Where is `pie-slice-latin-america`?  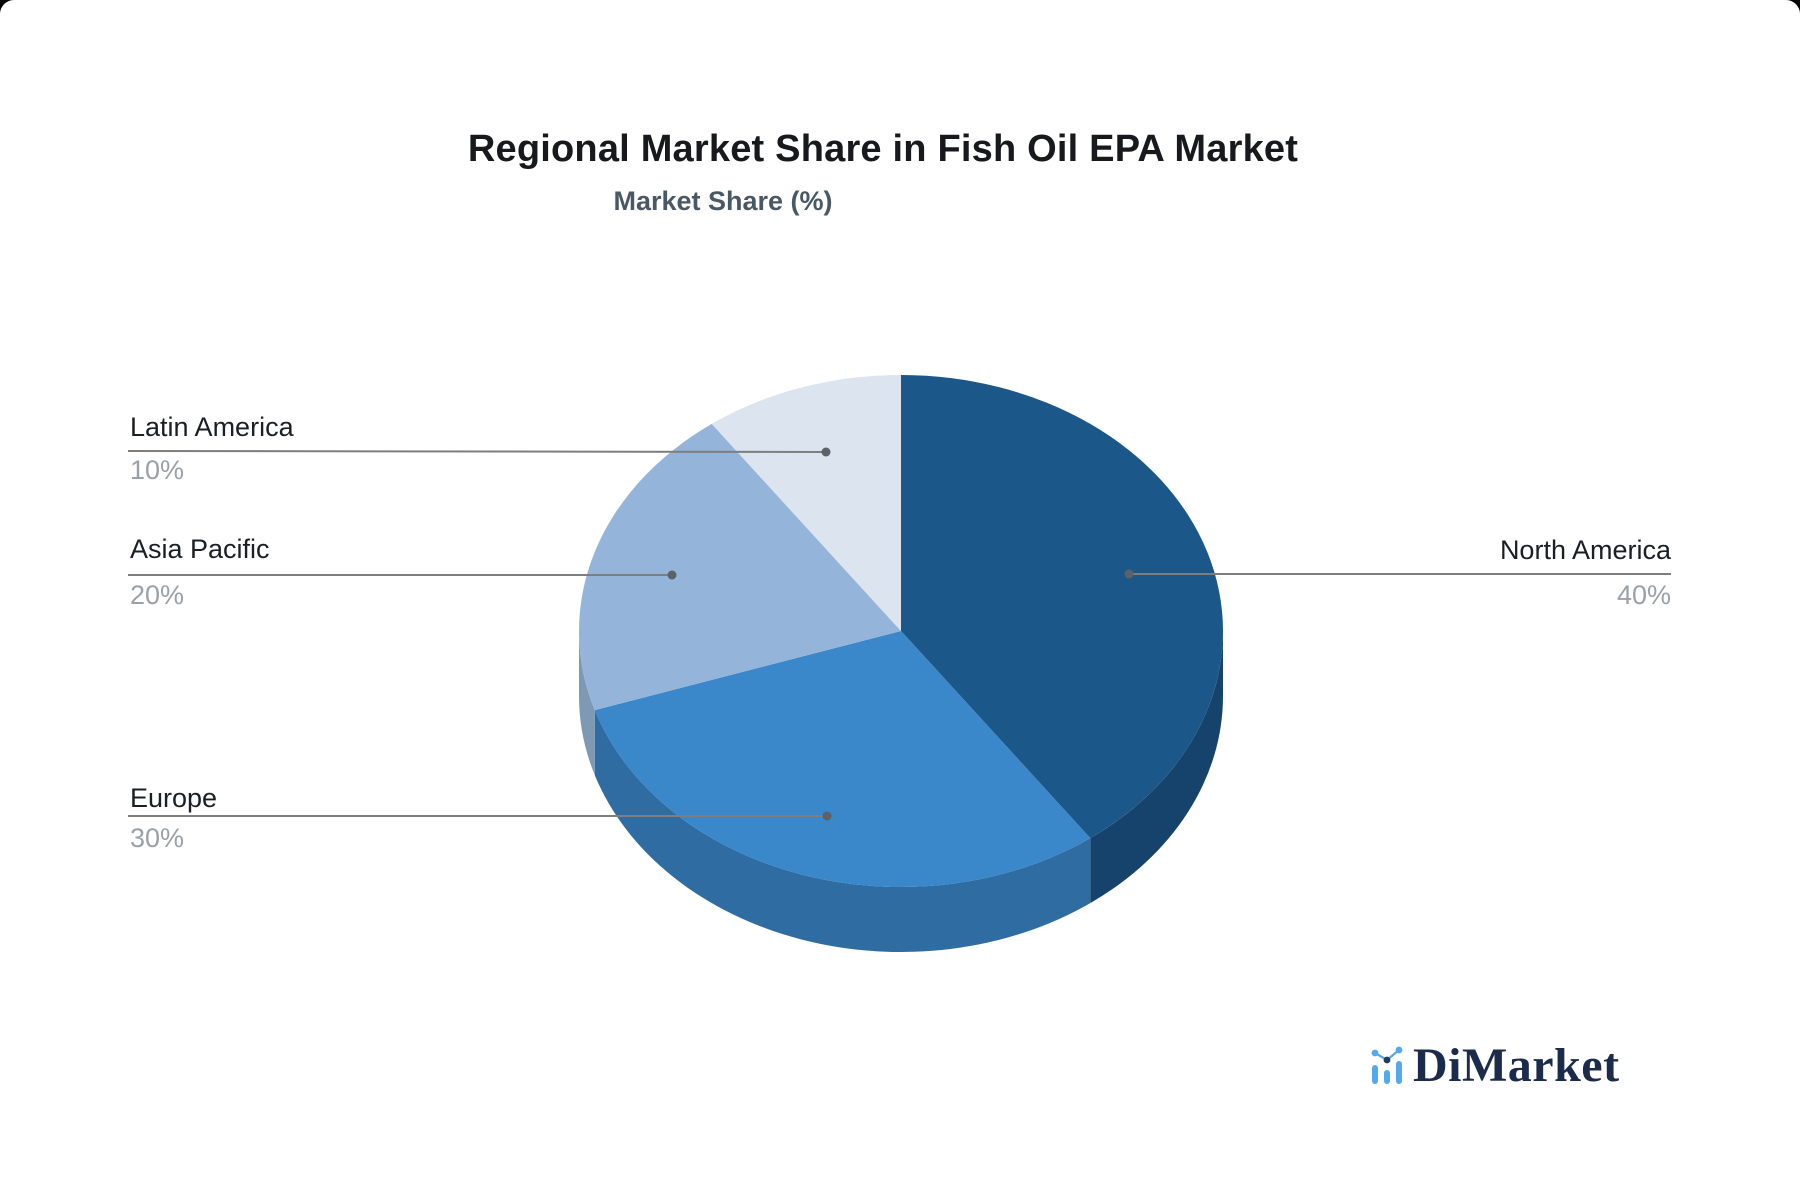 pie-slice-latin-america is located at coordinates (806, 503).